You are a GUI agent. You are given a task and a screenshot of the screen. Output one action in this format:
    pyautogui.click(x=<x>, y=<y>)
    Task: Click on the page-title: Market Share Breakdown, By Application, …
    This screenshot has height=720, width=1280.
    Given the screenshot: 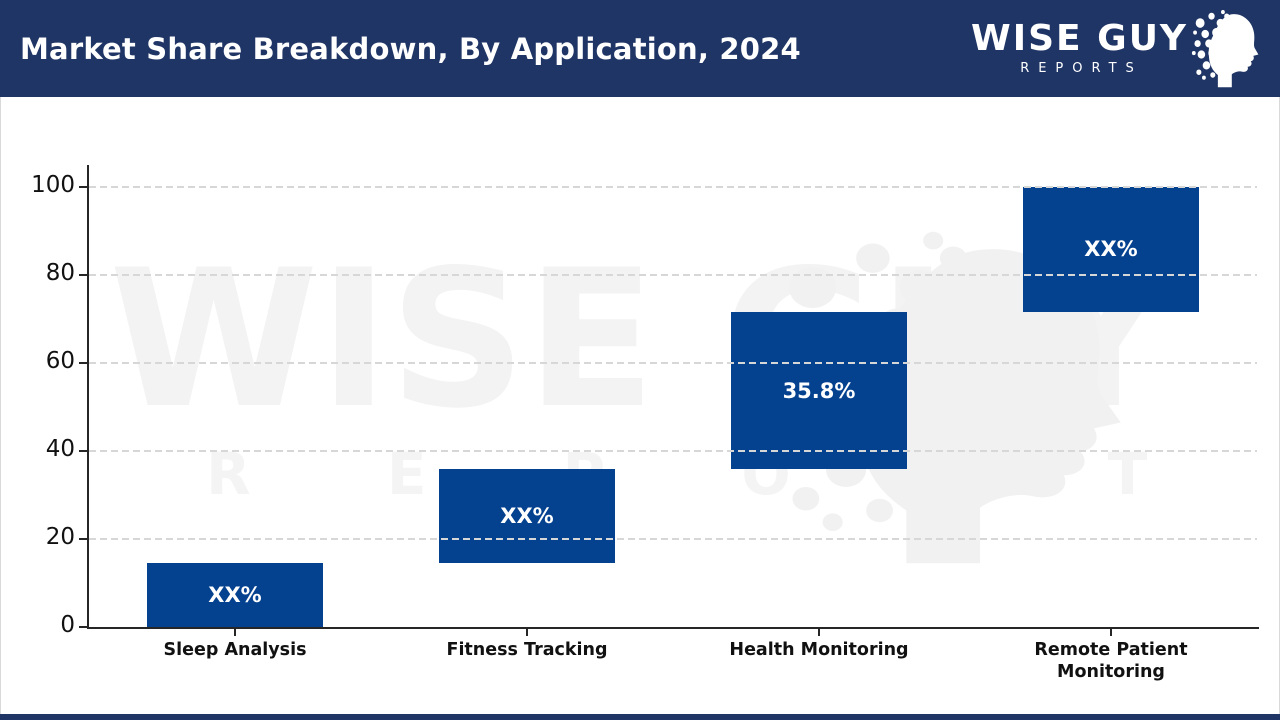 What is the action you would take?
    pyautogui.click(x=410, y=48)
    